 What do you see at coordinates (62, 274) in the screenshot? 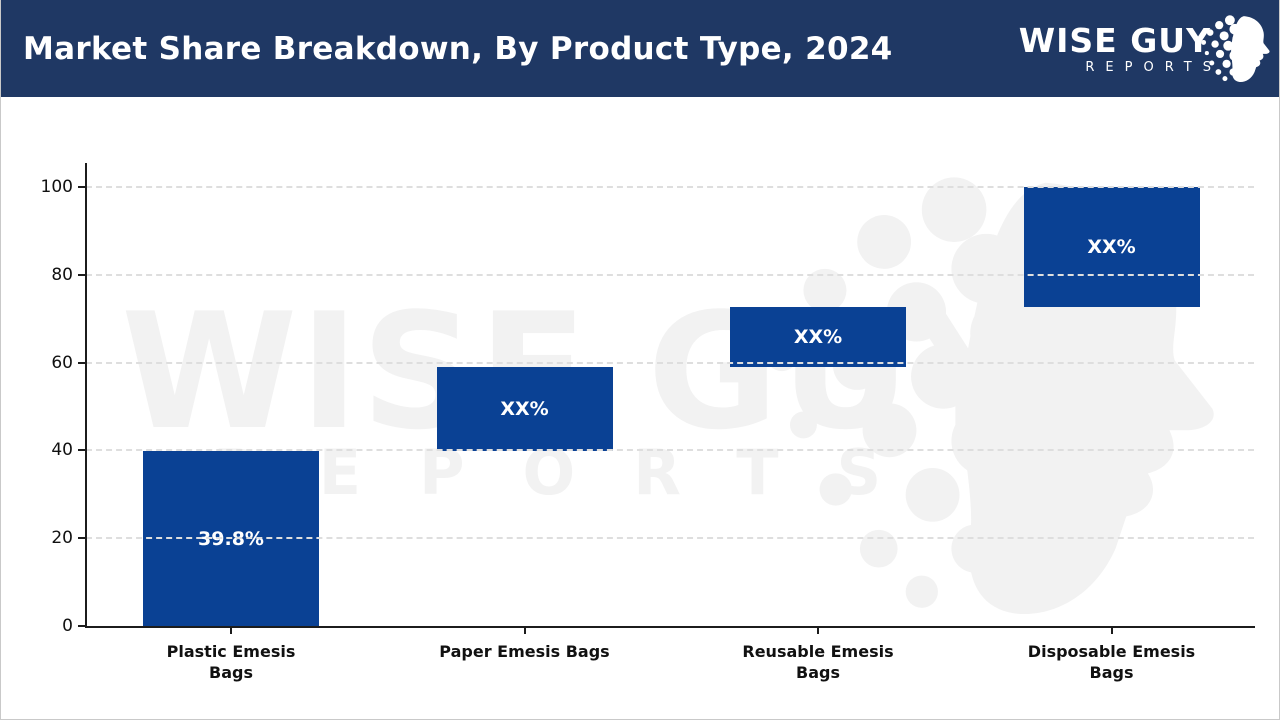
I see `y-axis-tick-label: 80` at bounding box center [62, 274].